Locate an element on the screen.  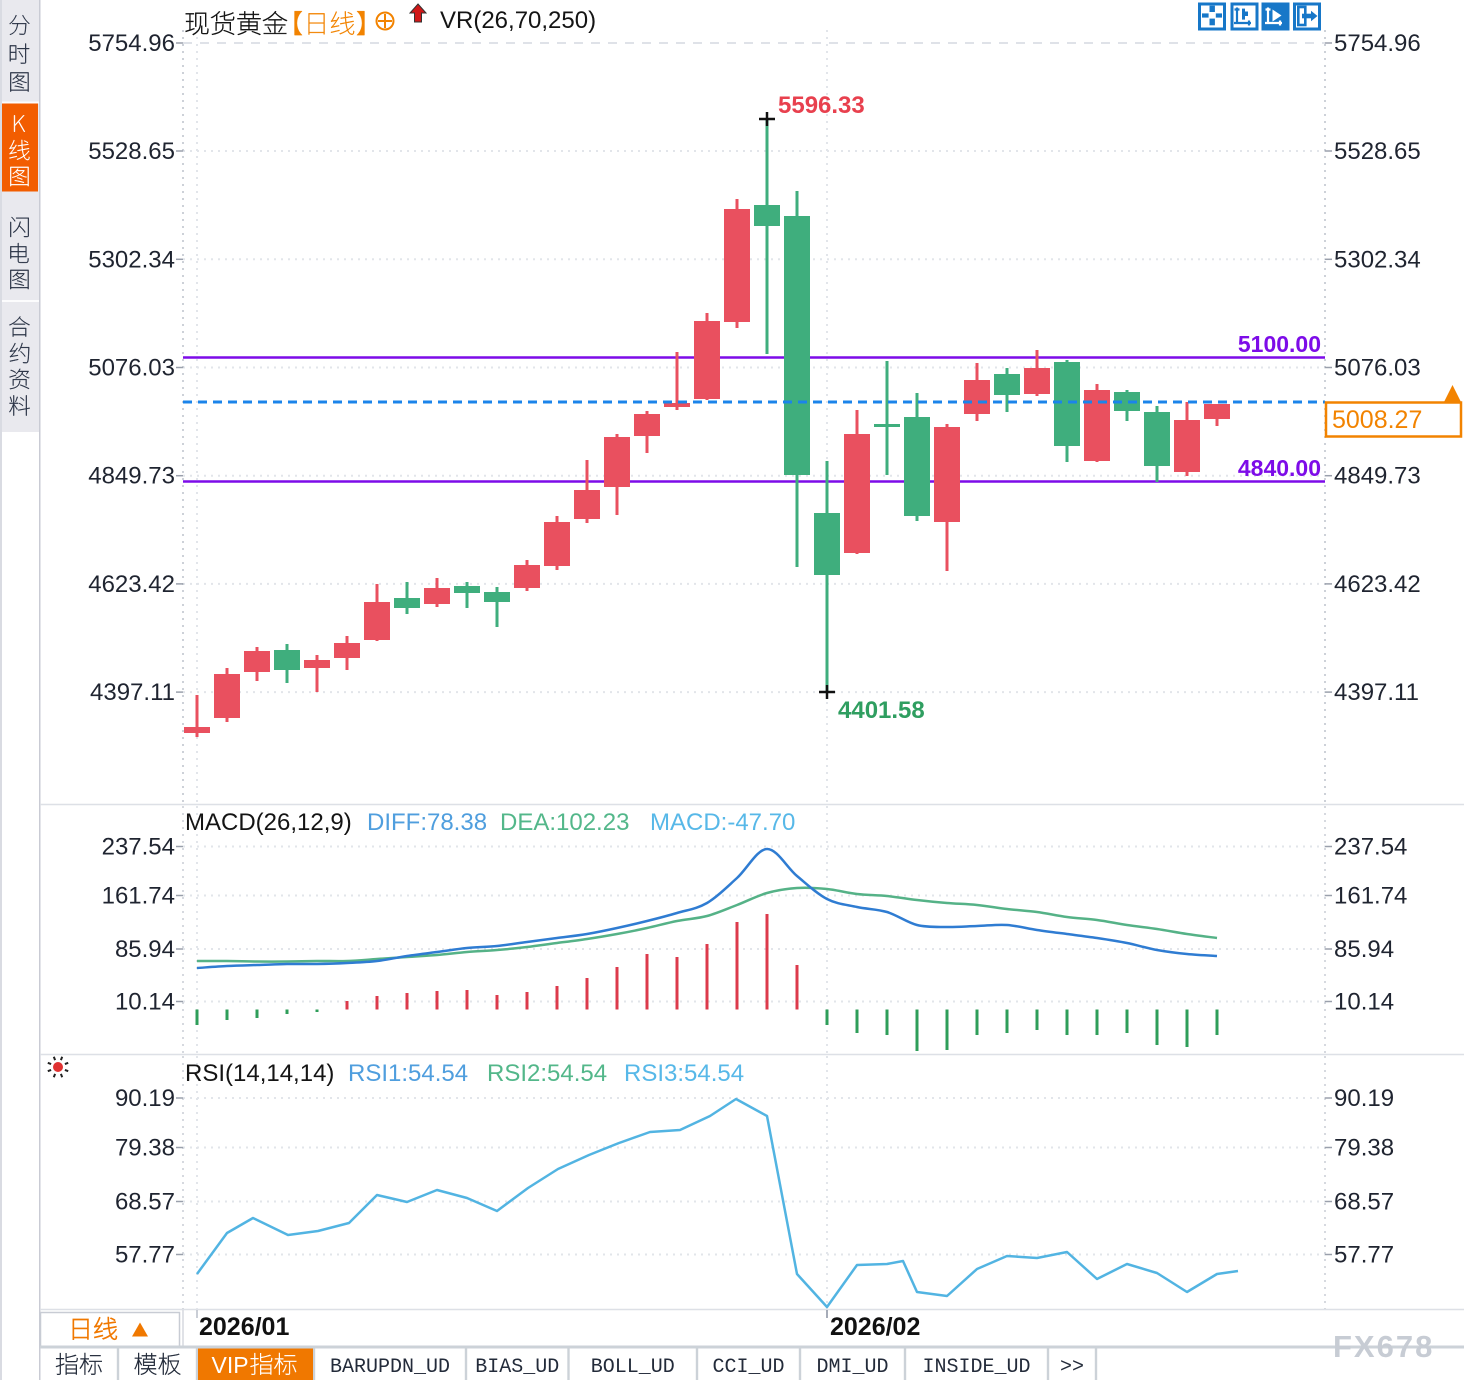
svg-text: BARUPDN_UD is located at coordinates (390, 1367).